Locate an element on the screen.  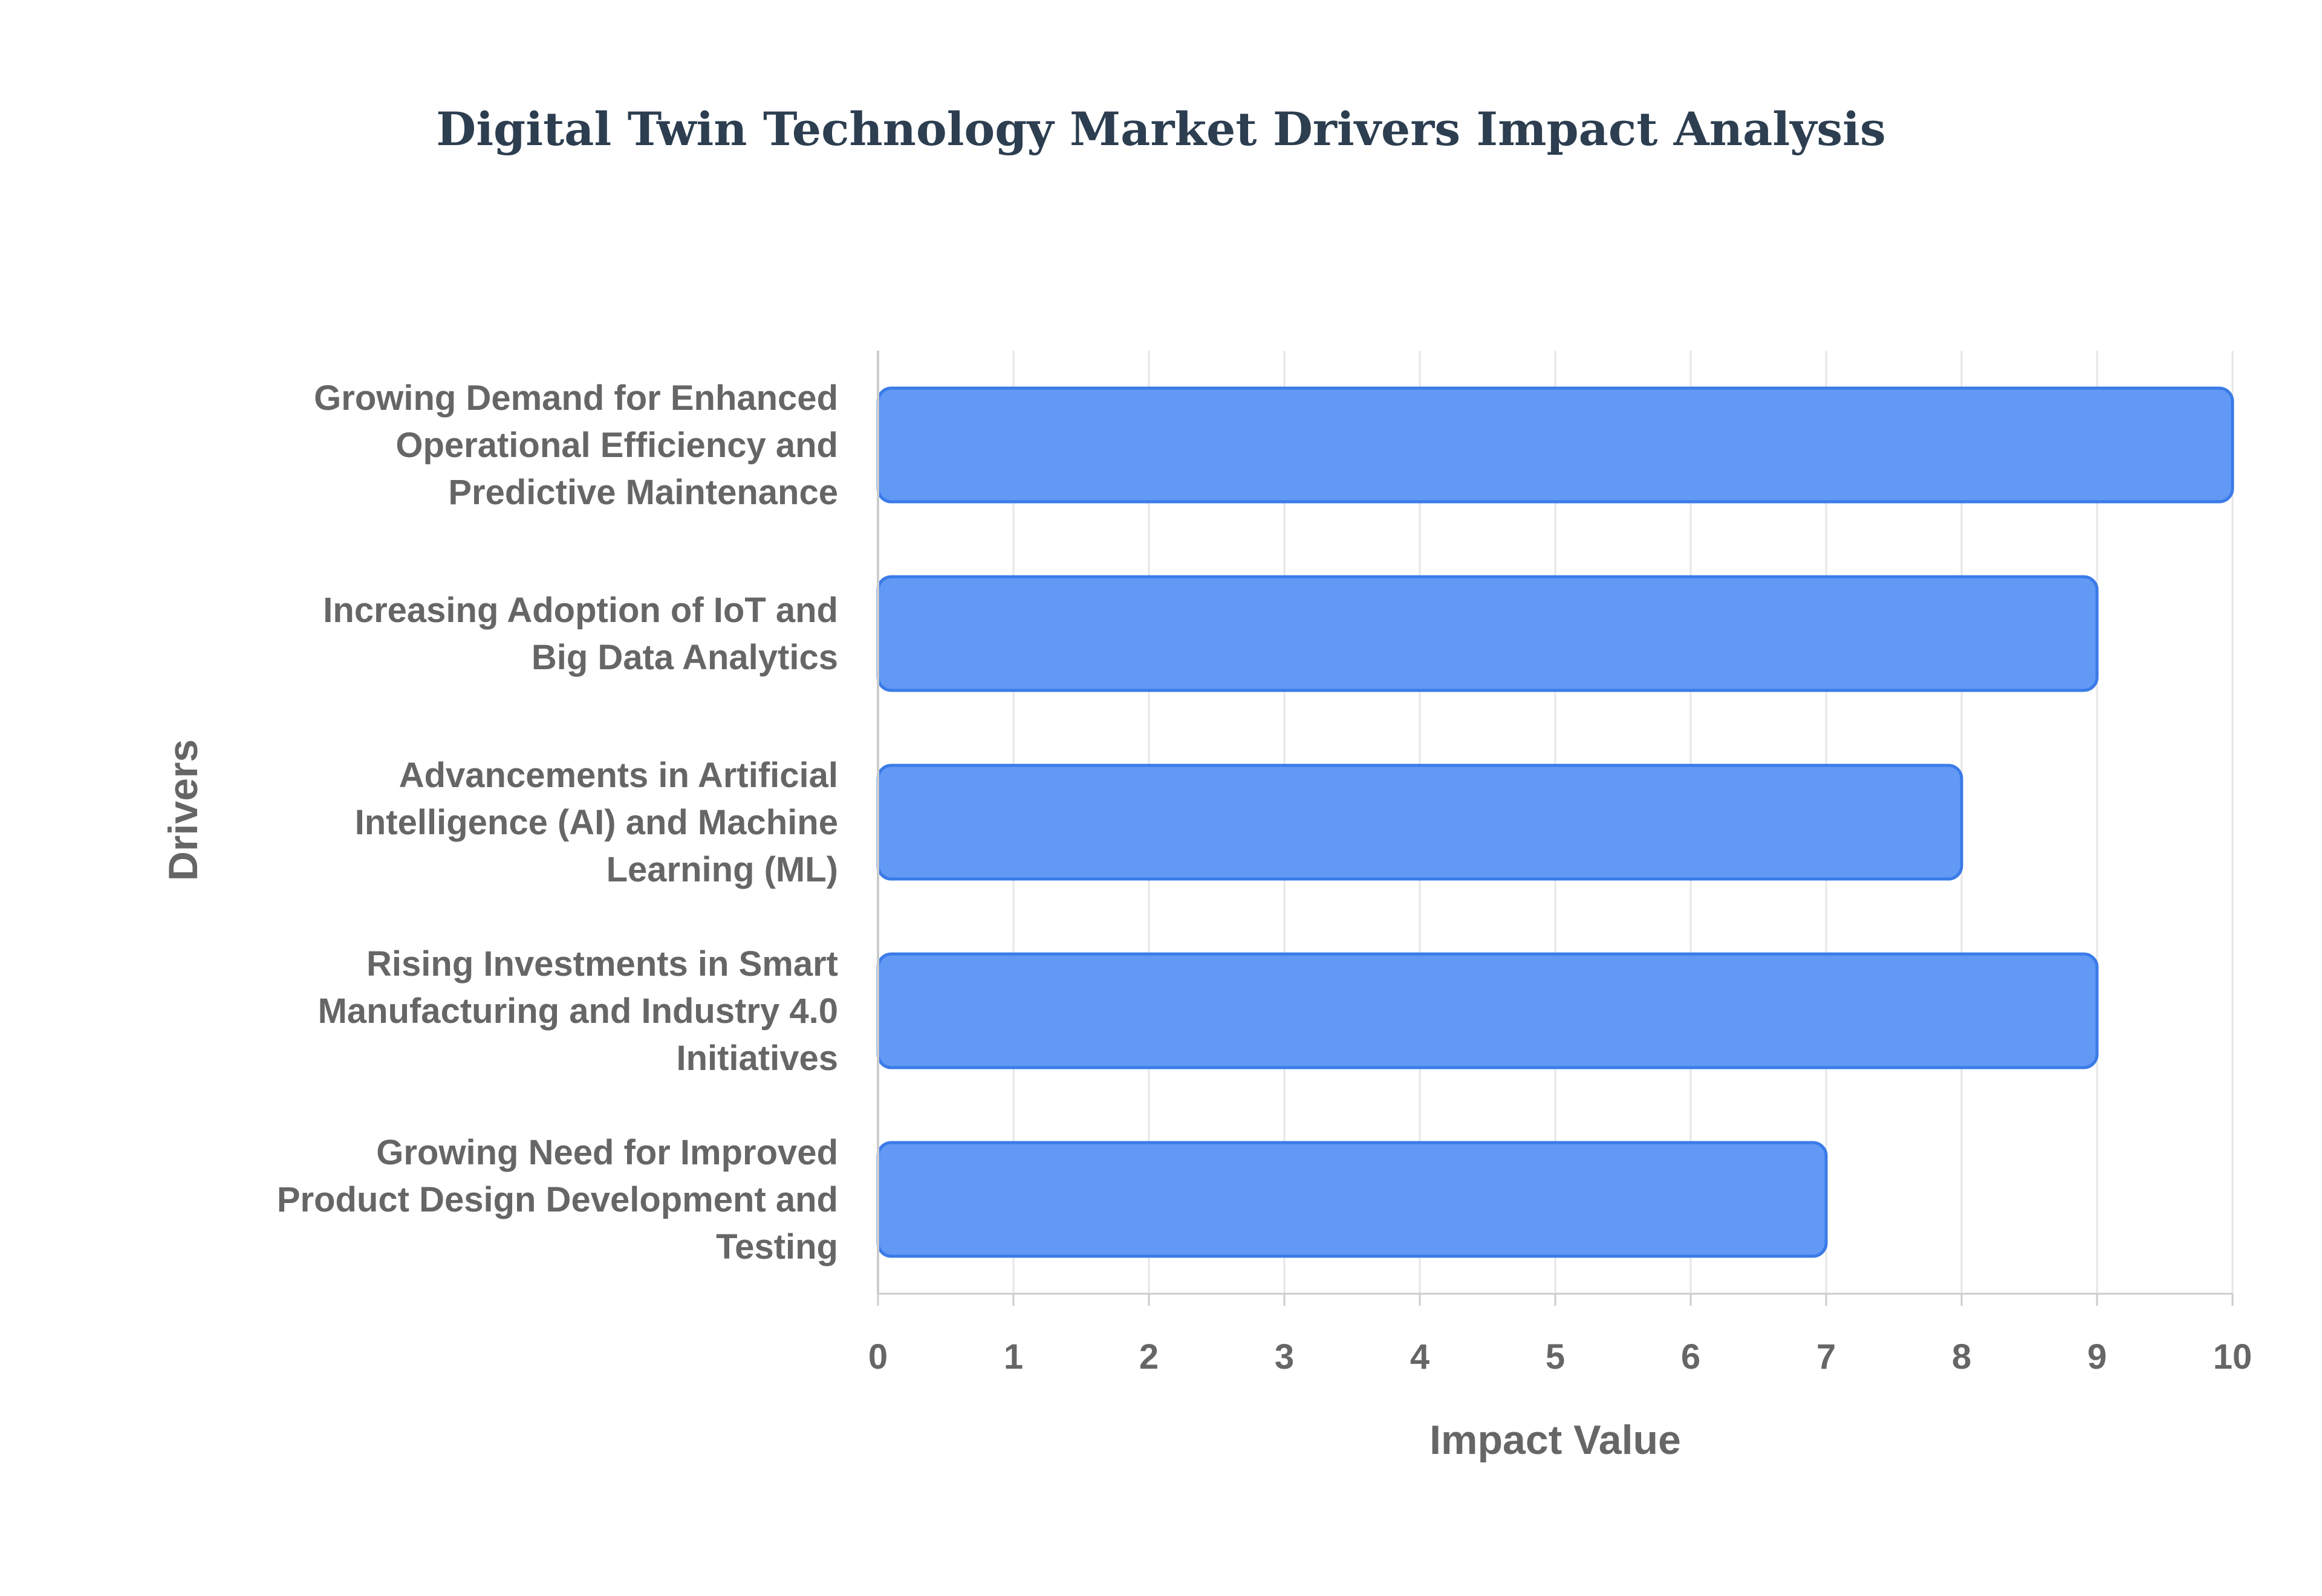
x-tick-label: 3 is located at coordinates (1284, 1357).